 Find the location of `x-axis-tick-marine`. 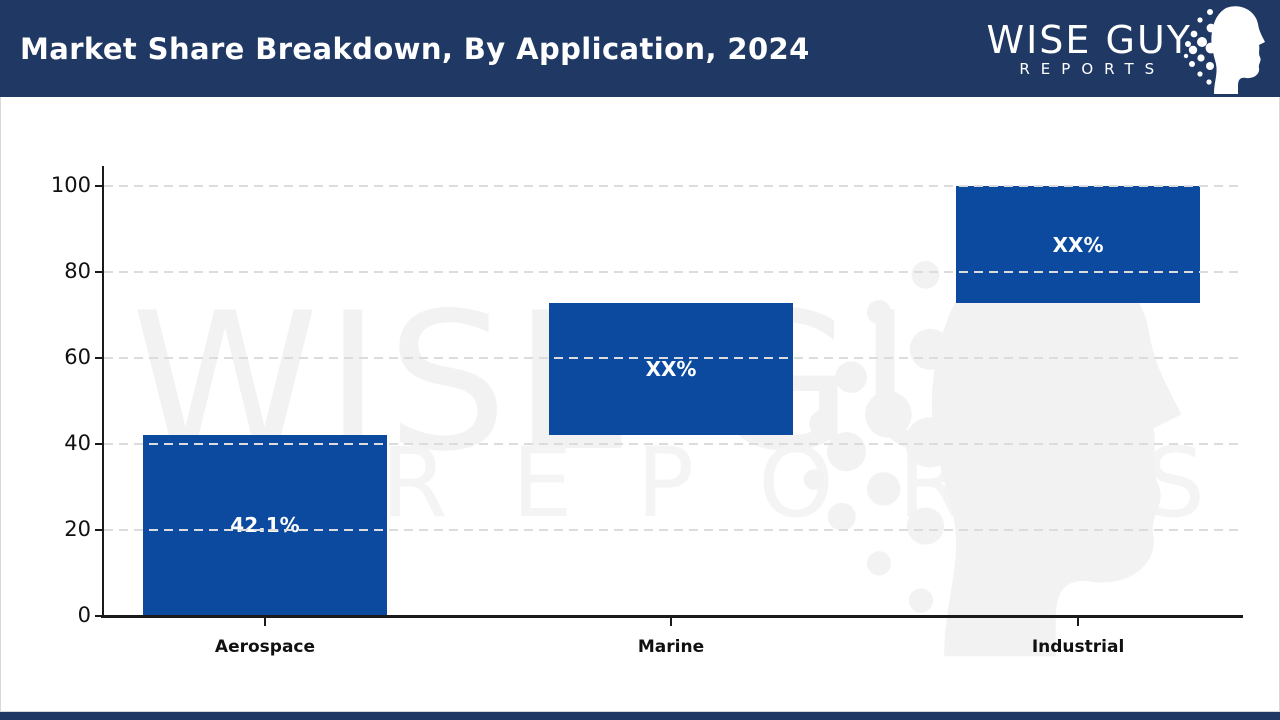

x-axis-tick-marine is located at coordinates (671, 622).